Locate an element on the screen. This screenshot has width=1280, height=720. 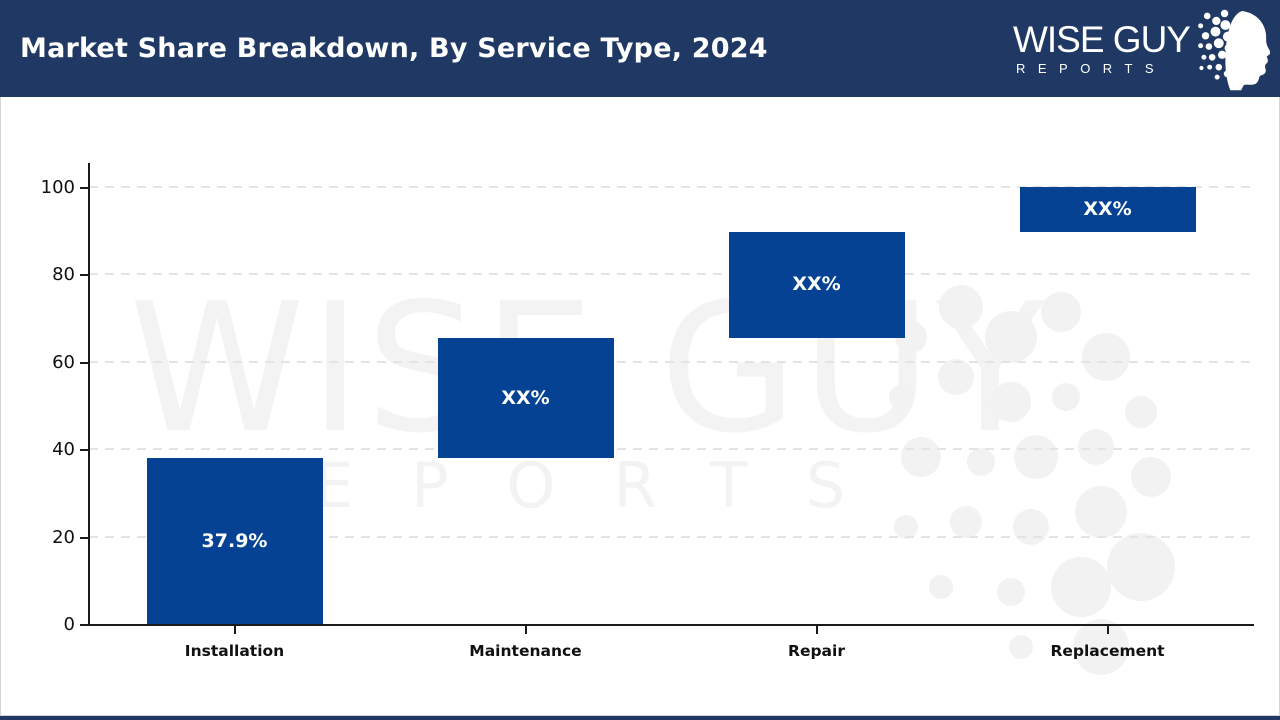
y-tick-label-100: 100 is located at coordinates (57, 187).